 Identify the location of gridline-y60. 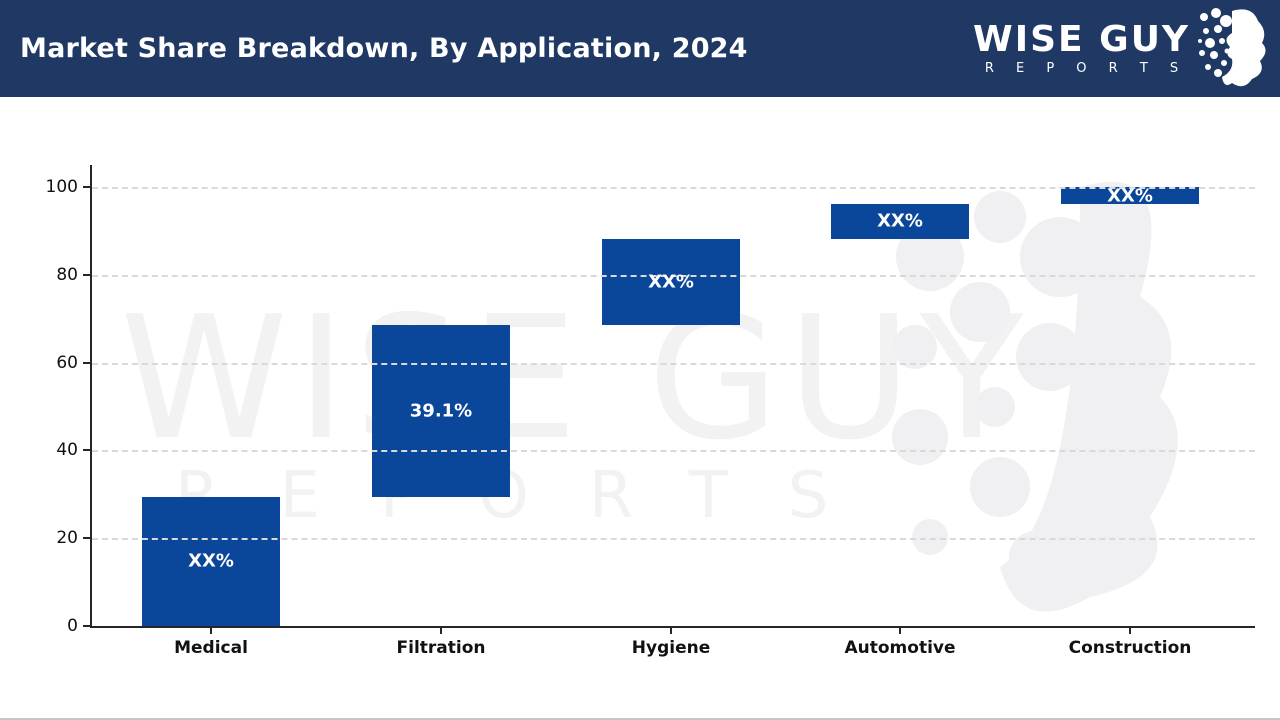
(673, 363).